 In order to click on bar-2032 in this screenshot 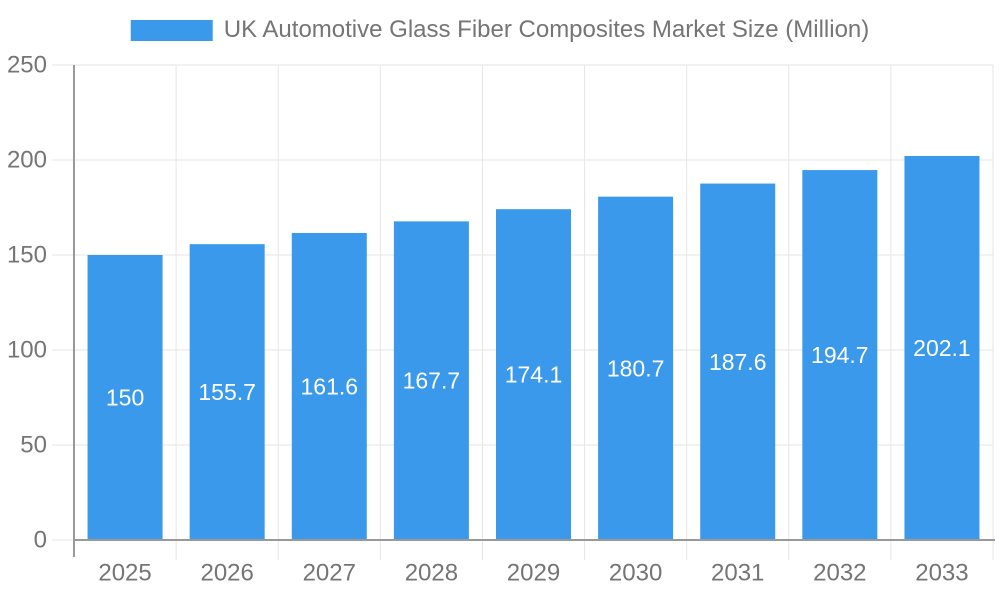, I will do `click(840, 355)`.